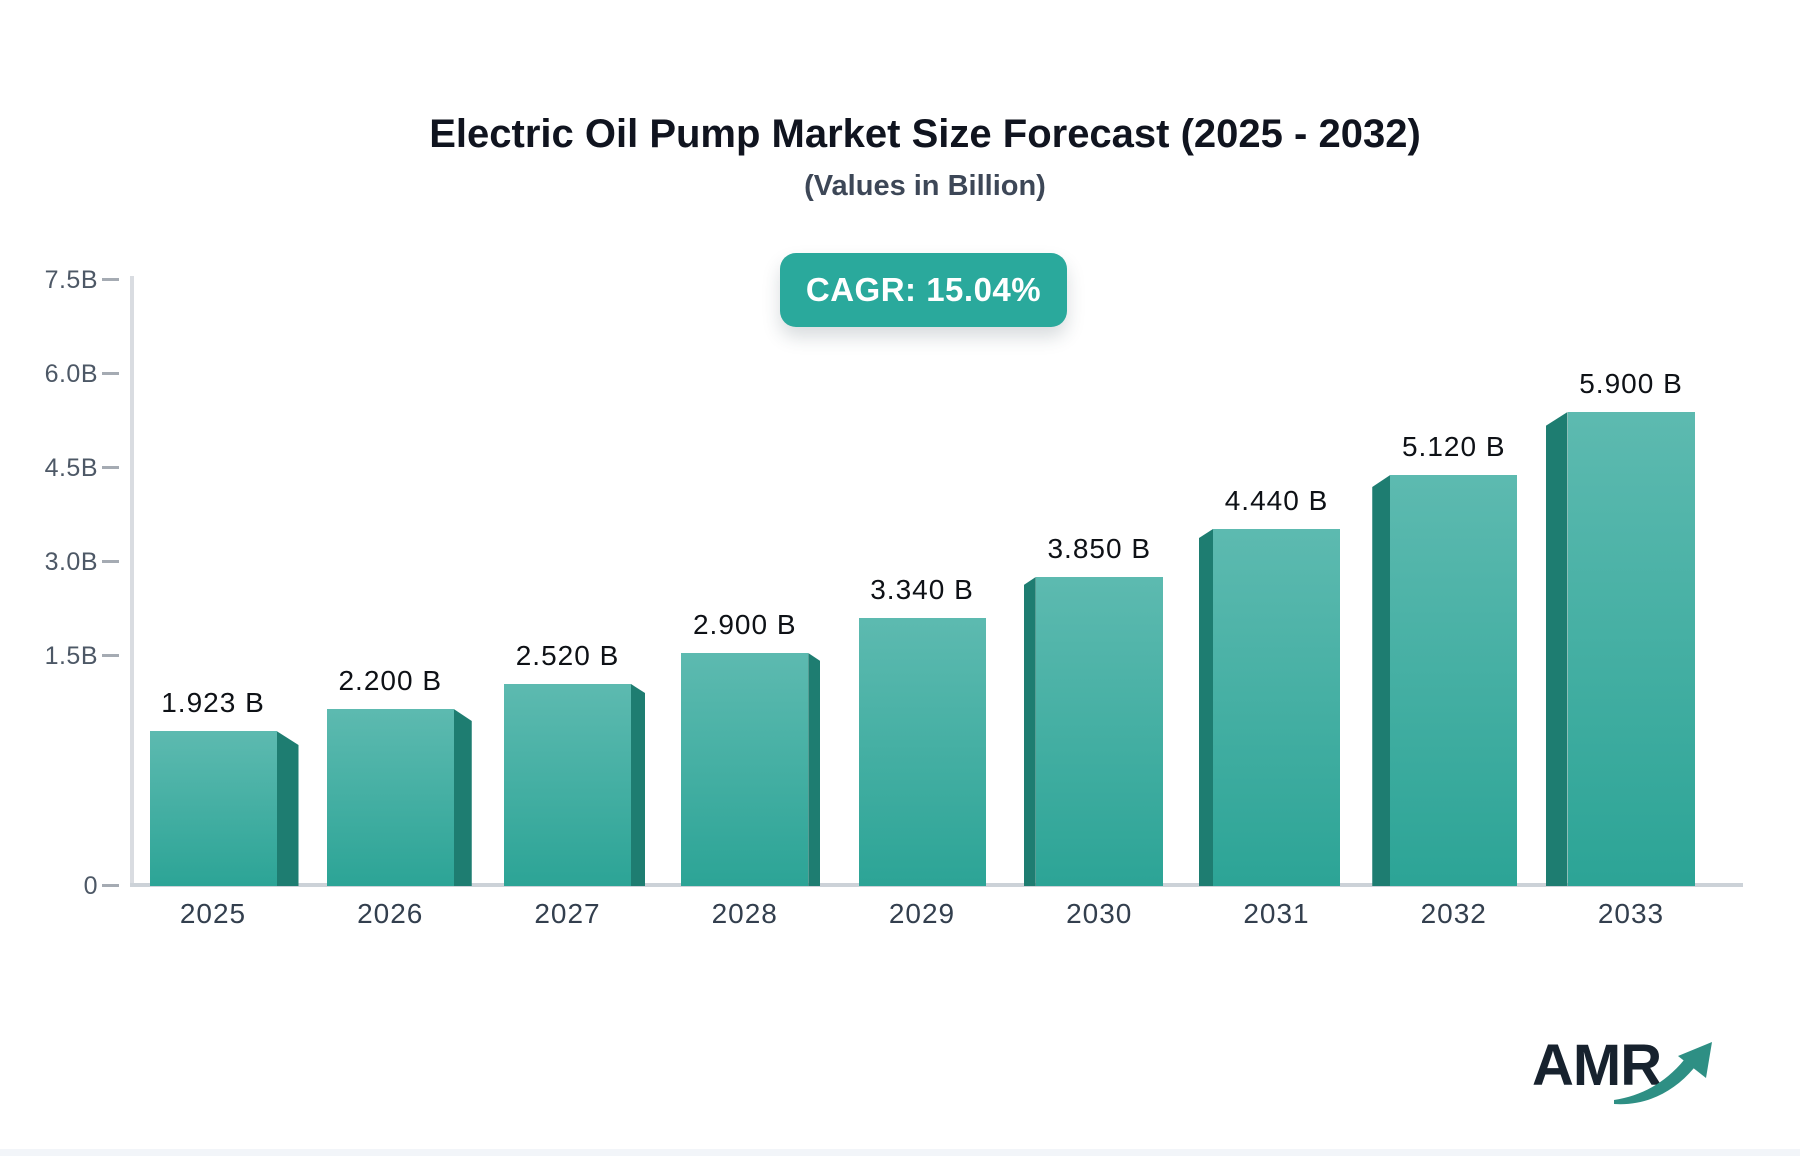 This screenshot has width=1800, height=1156. I want to click on x-axis-label: 2025, so click(213, 913).